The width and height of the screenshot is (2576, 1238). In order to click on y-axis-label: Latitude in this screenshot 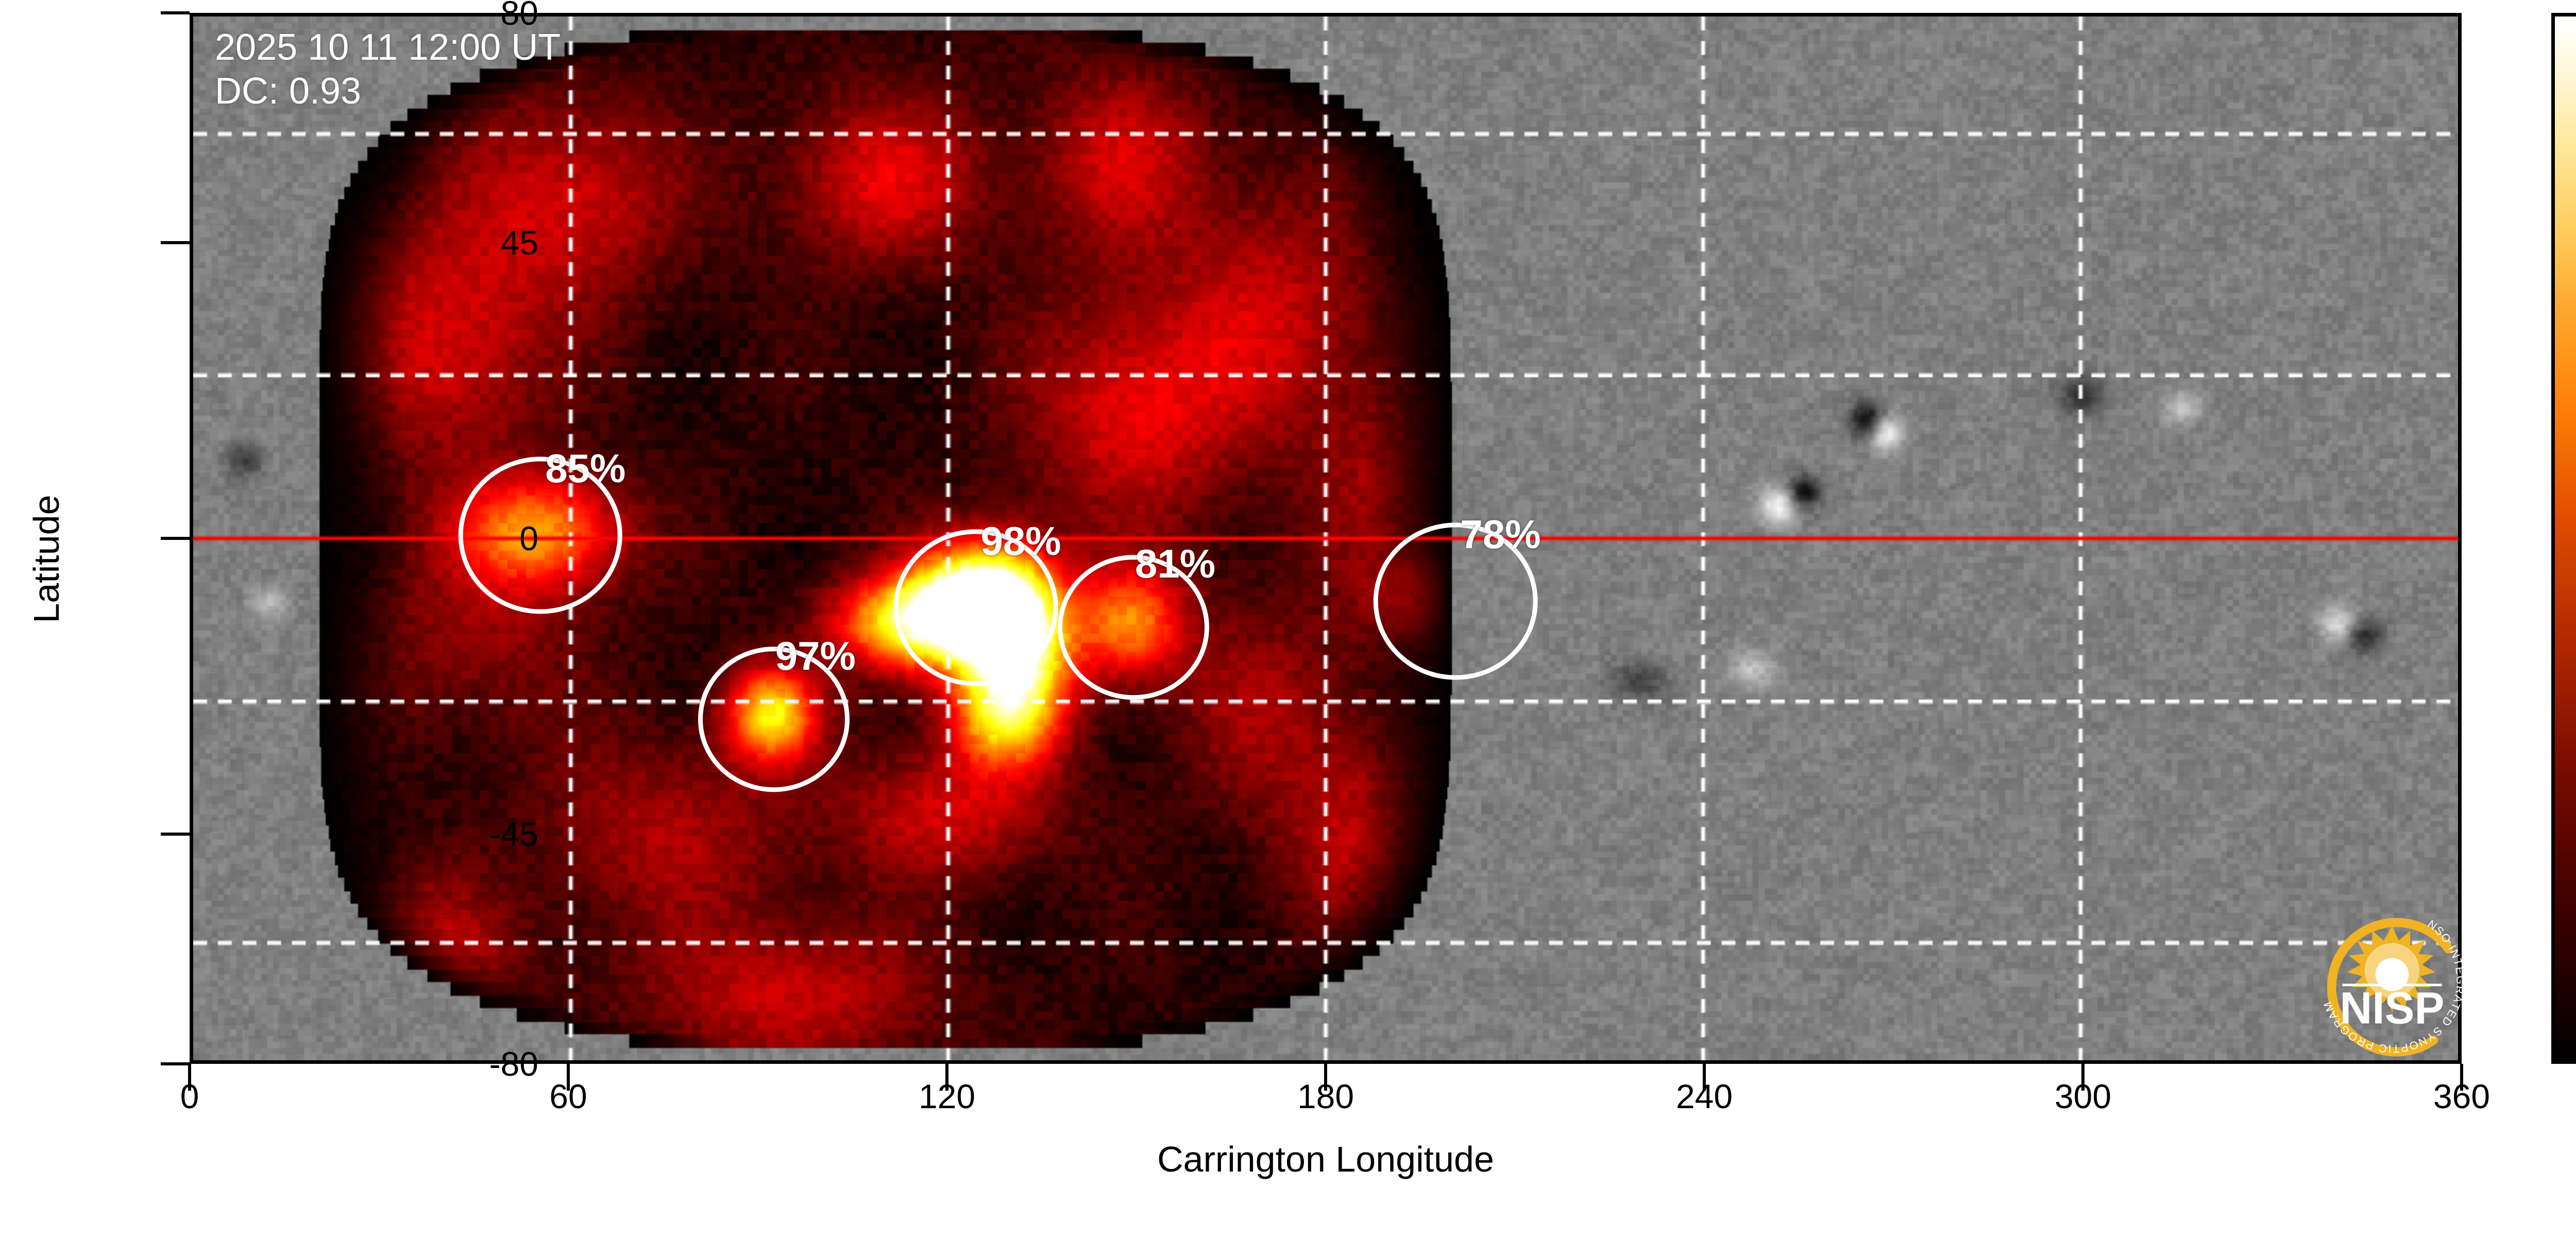, I will do `click(46, 559)`.